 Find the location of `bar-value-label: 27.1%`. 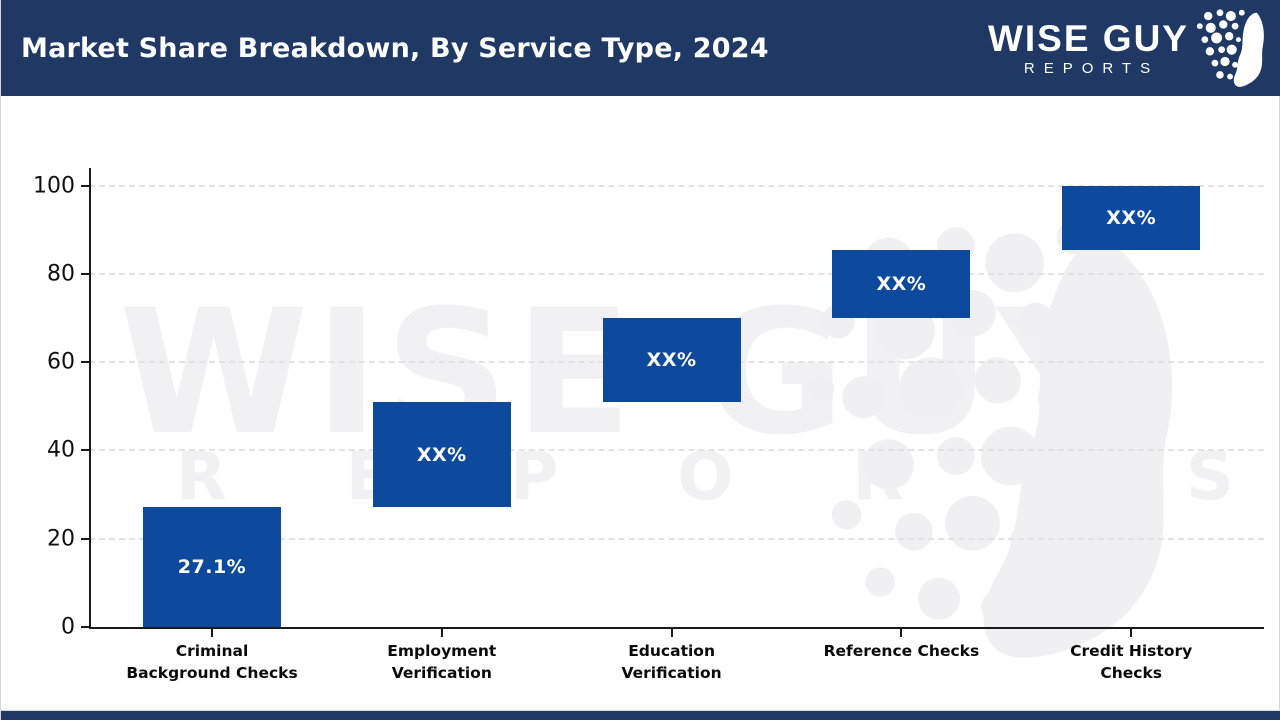

bar-value-label: 27.1% is located at coordinates (212, 567).